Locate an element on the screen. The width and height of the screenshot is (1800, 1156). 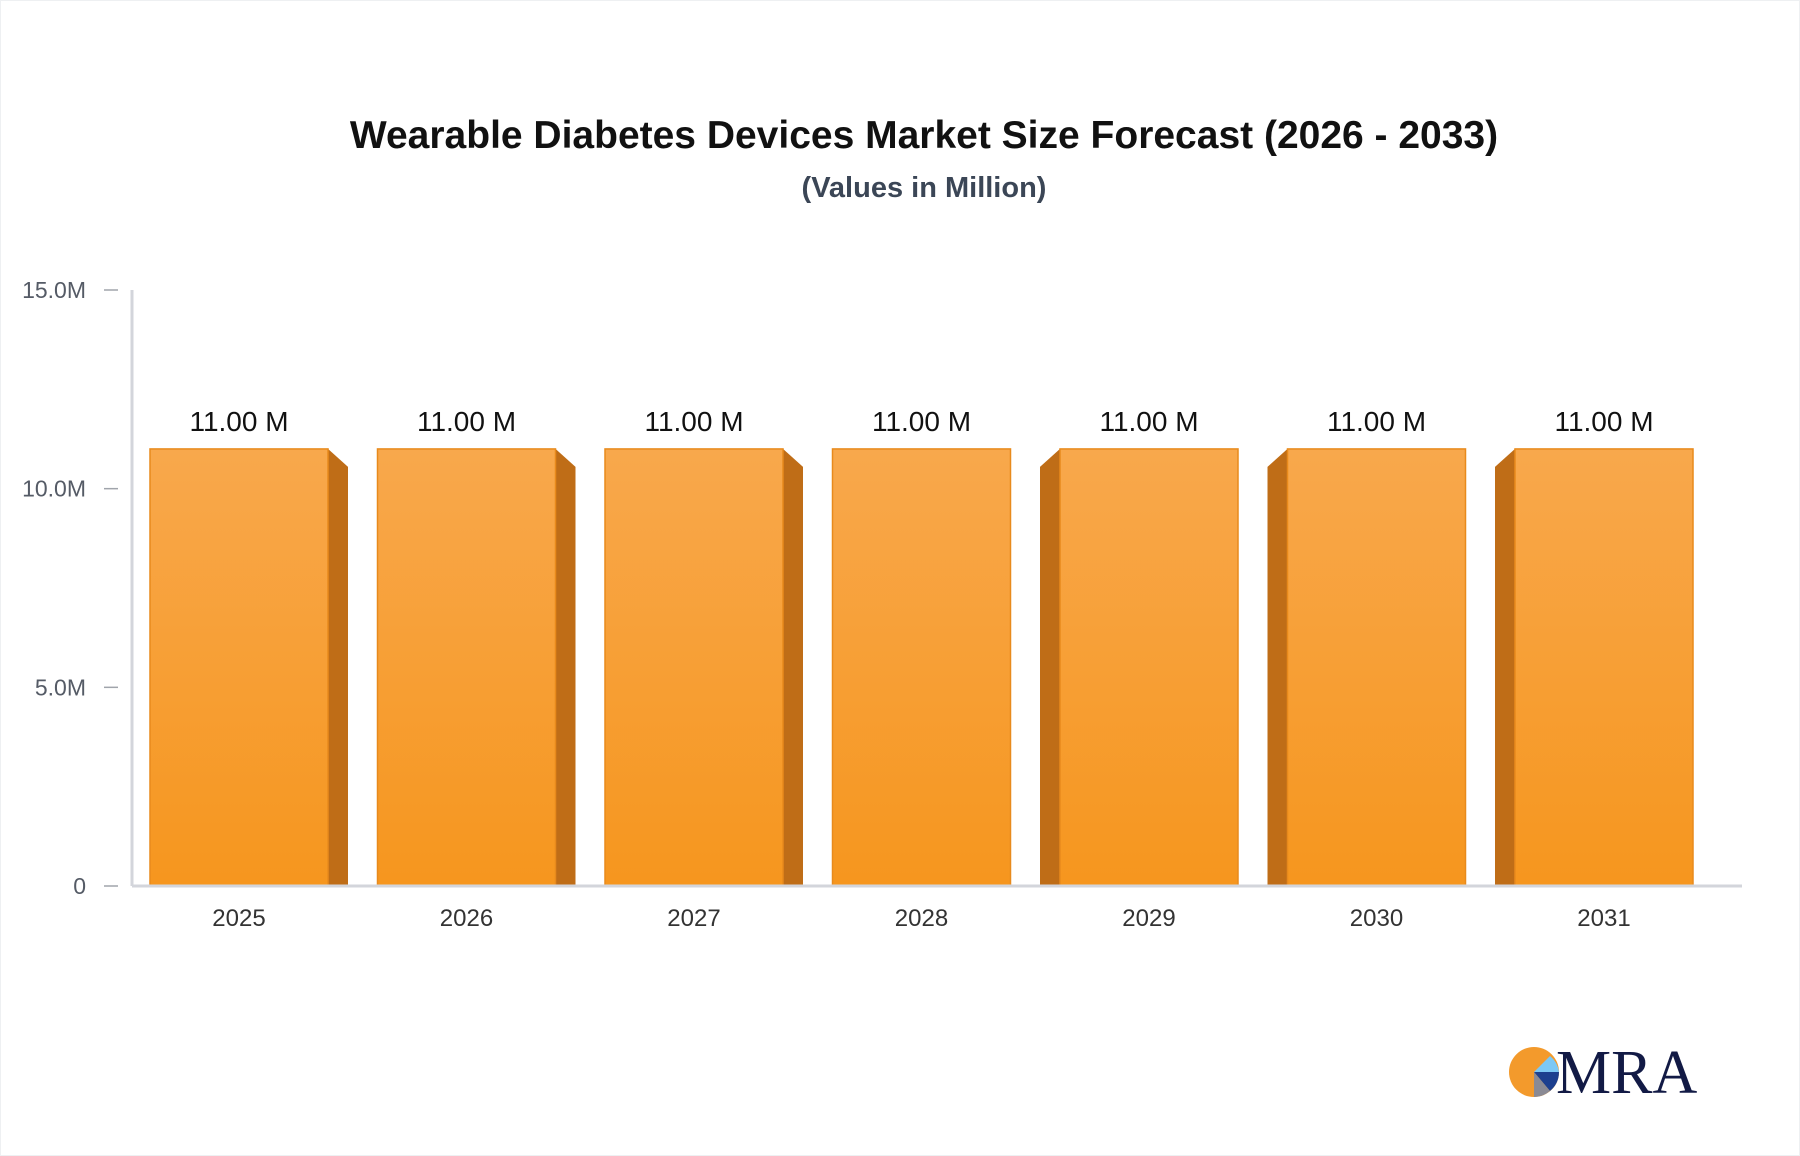
x-tick-label: 2027 is located at coordinates (693, 918).